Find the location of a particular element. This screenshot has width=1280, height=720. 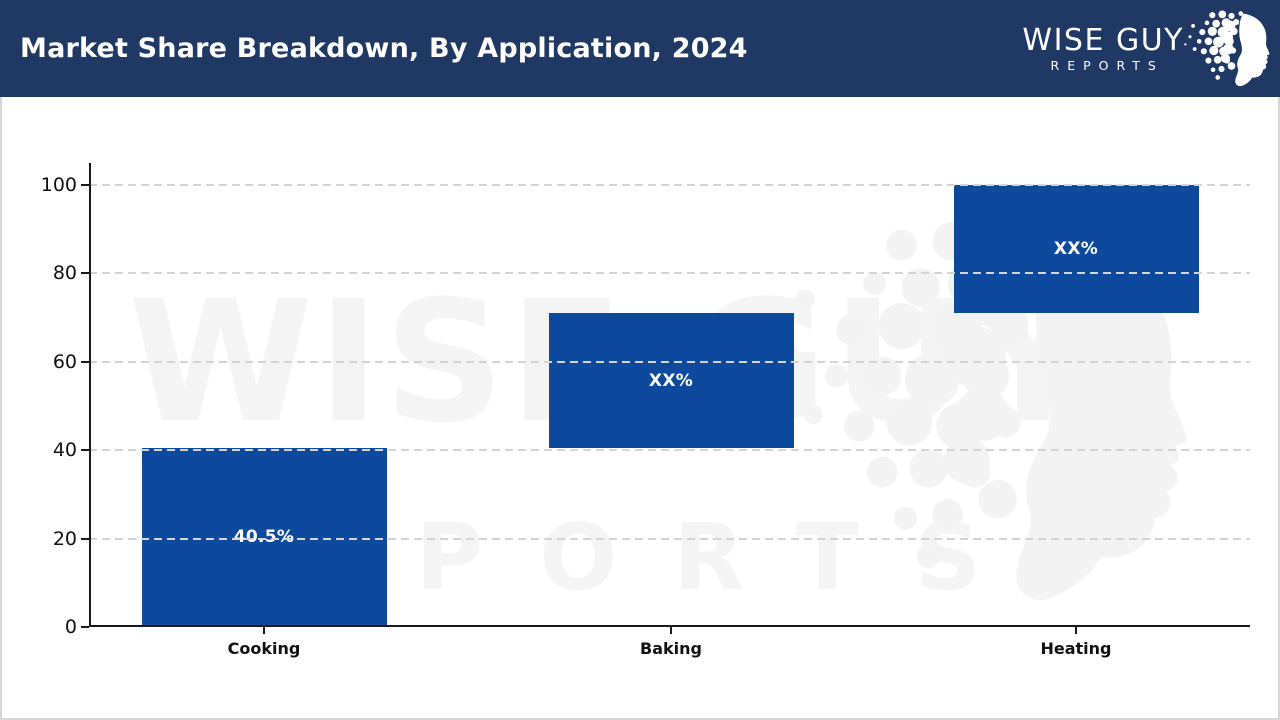

wiseguy-logo: WISE GUY REPORTS is located at coordinates (1146, 49).